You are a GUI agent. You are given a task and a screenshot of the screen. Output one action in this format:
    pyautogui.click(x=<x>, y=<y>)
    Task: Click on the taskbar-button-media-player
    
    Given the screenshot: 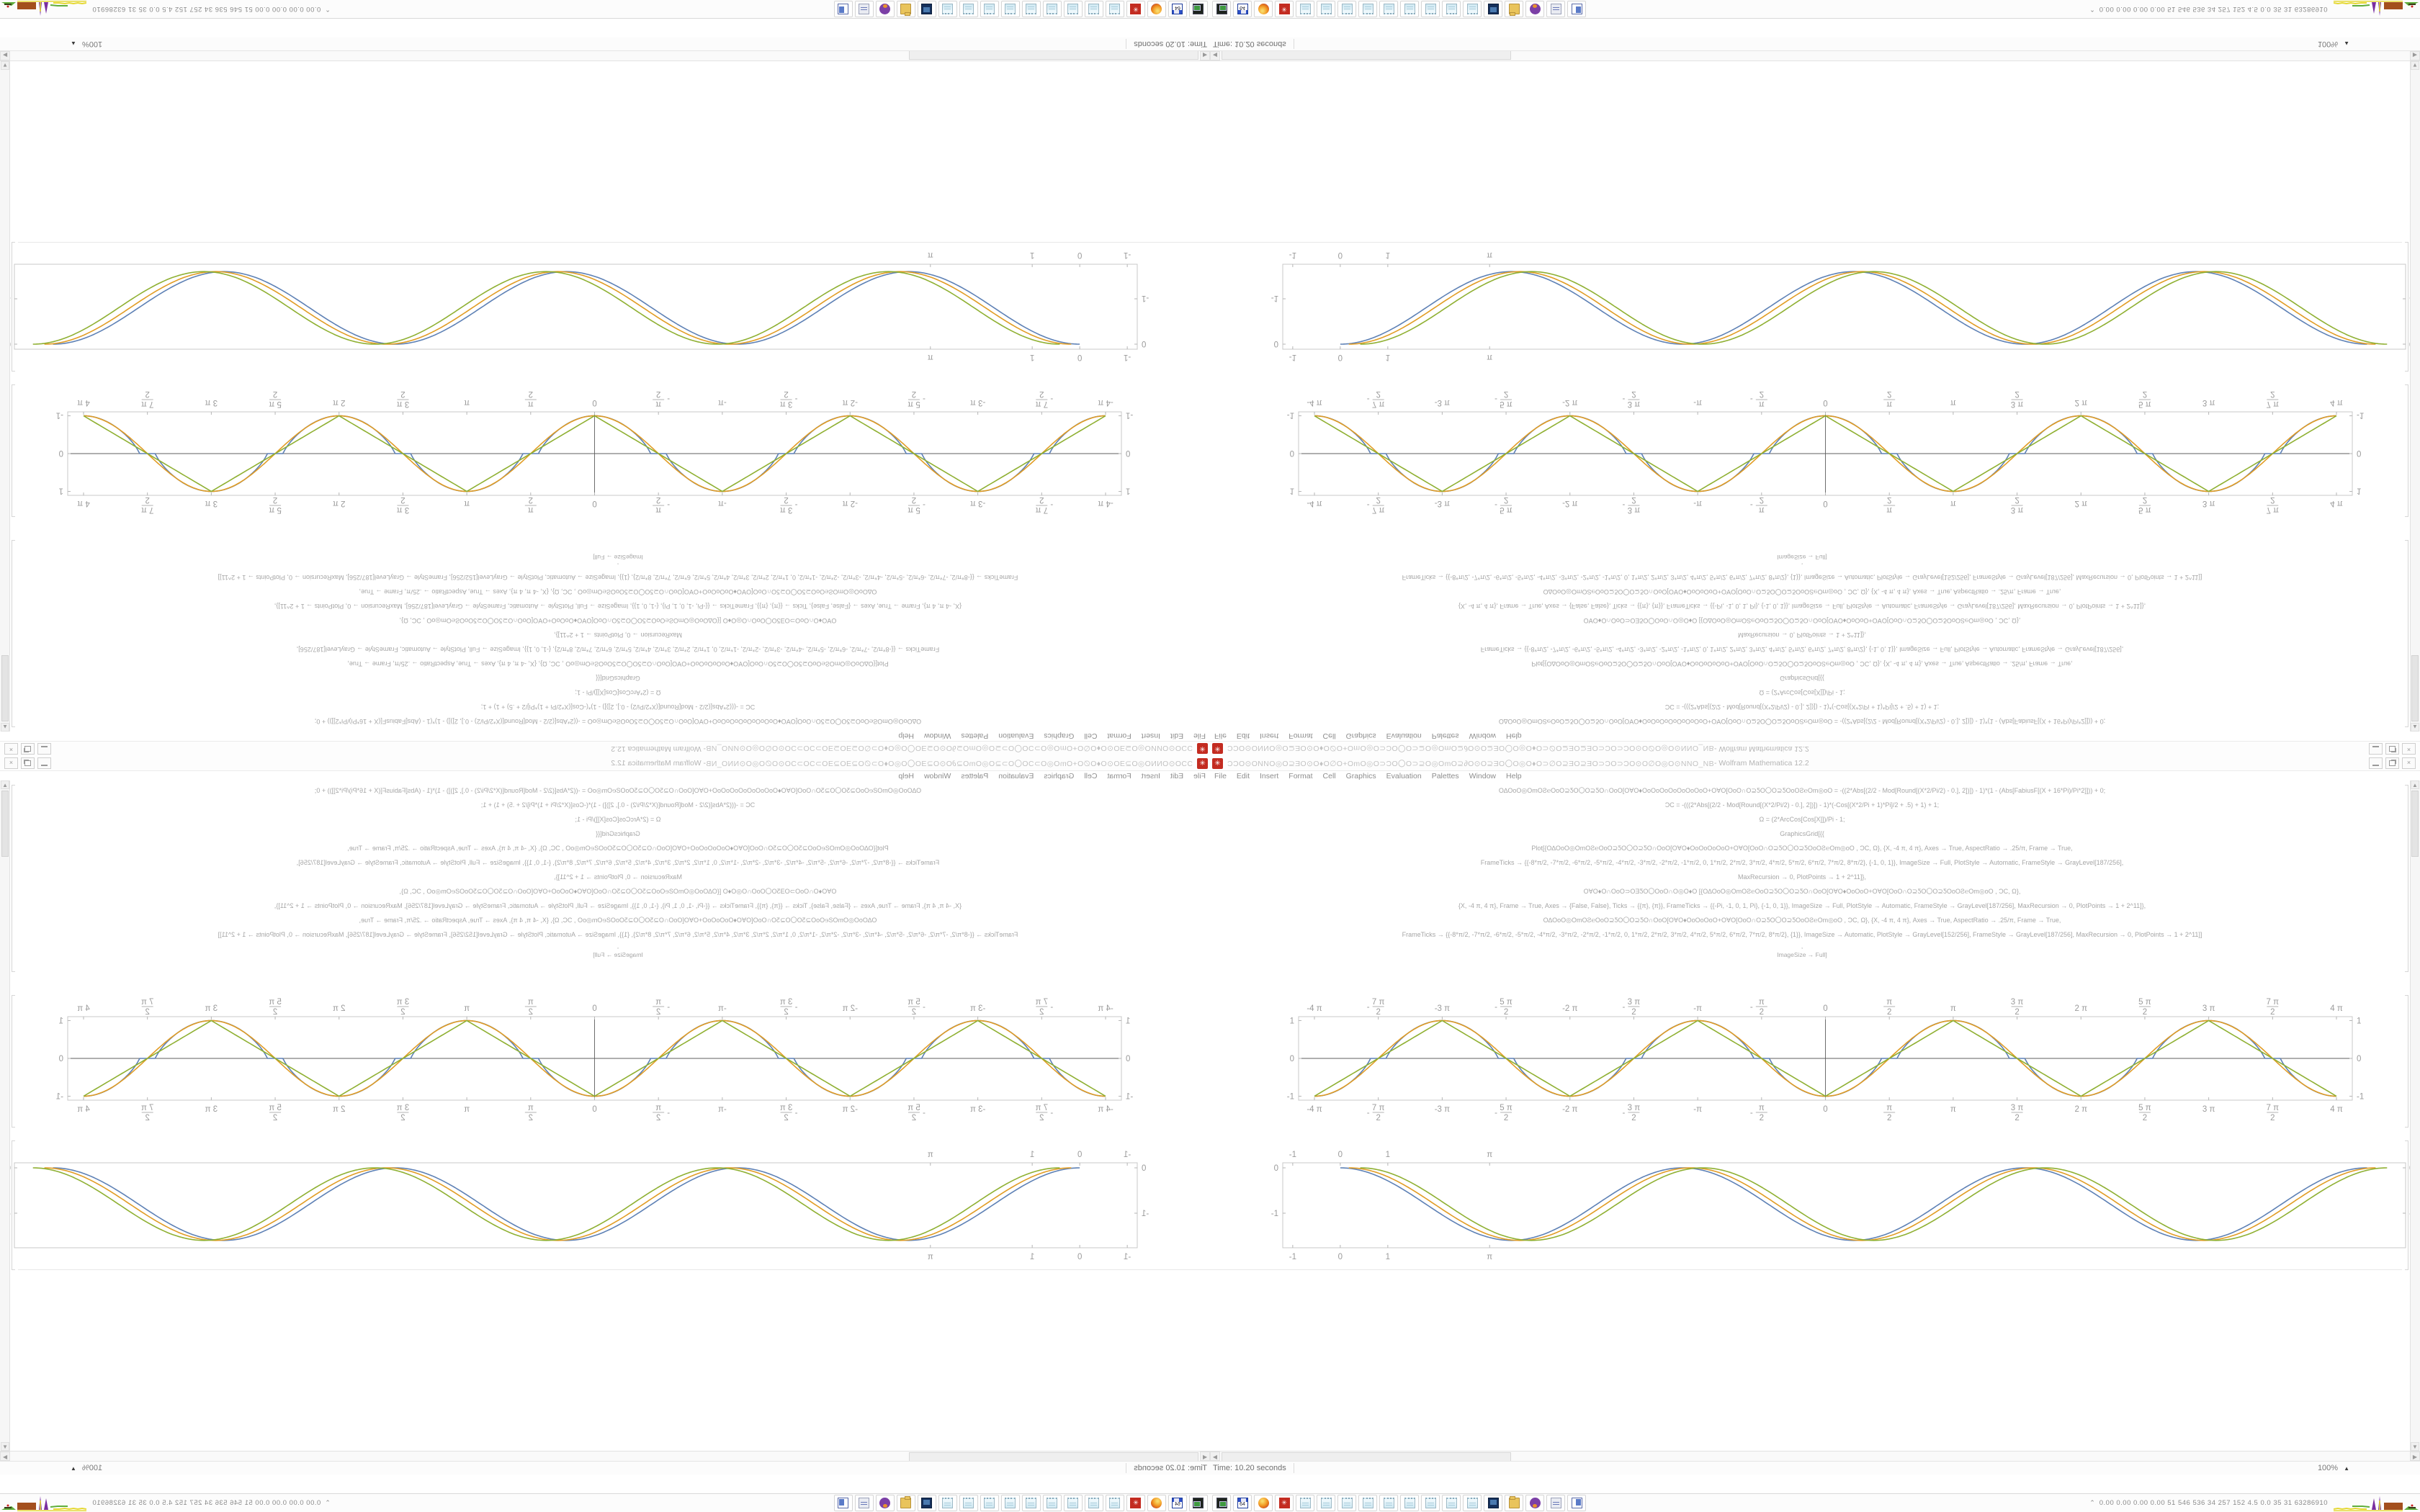 What is the action you would take?
    pyautogui.click(x=1534, y=1503)
    